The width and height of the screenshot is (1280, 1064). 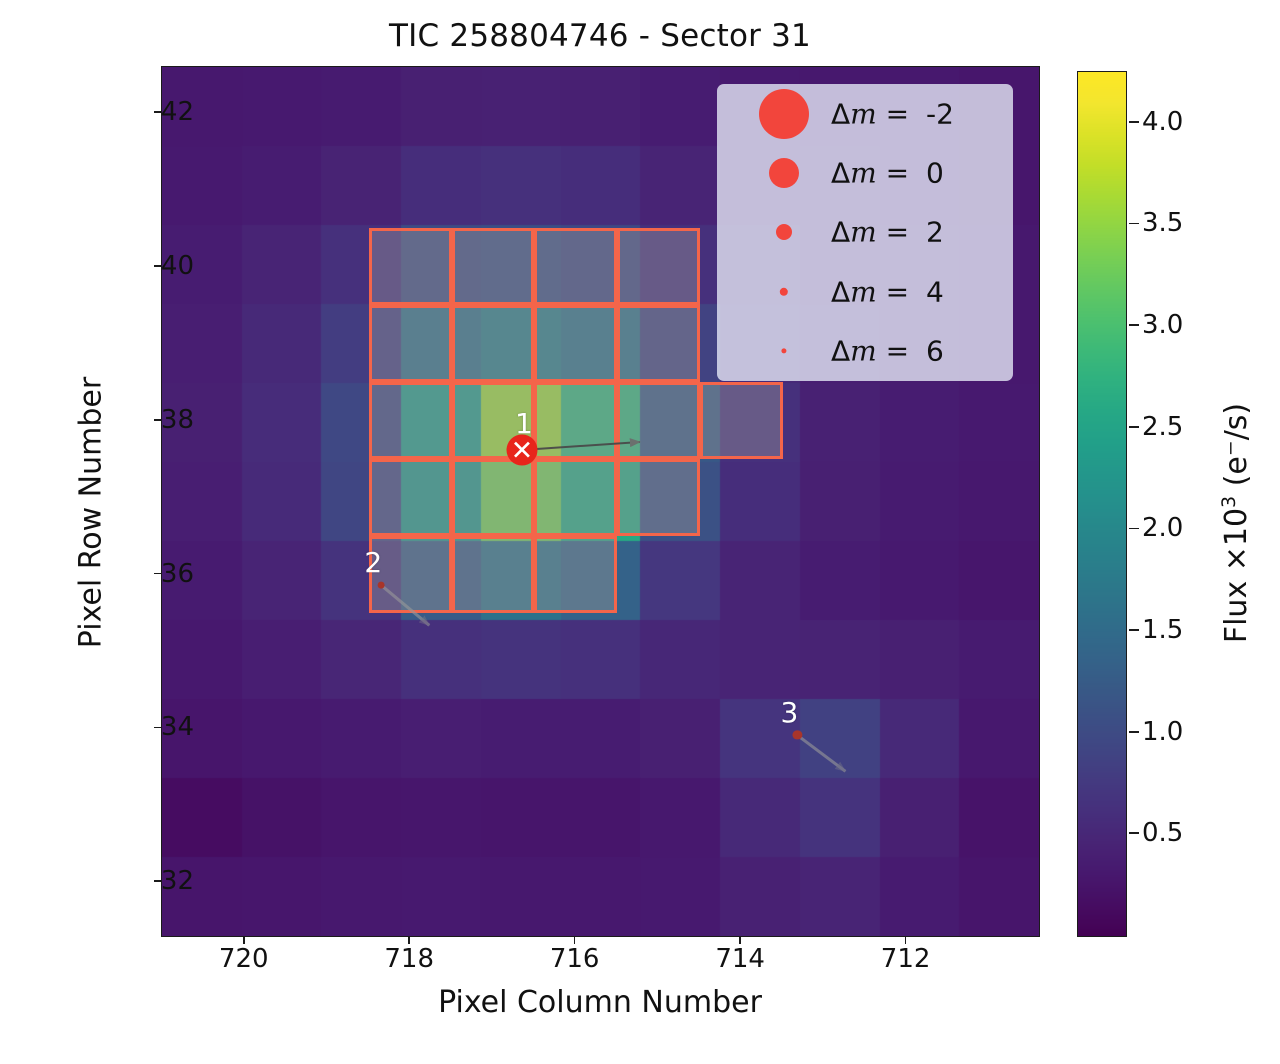 What do you see at coordinates (600, 1002) in the screenshot?
I see `x-axis-label: Pixel Column Number` at bounding box center [600, 1002].